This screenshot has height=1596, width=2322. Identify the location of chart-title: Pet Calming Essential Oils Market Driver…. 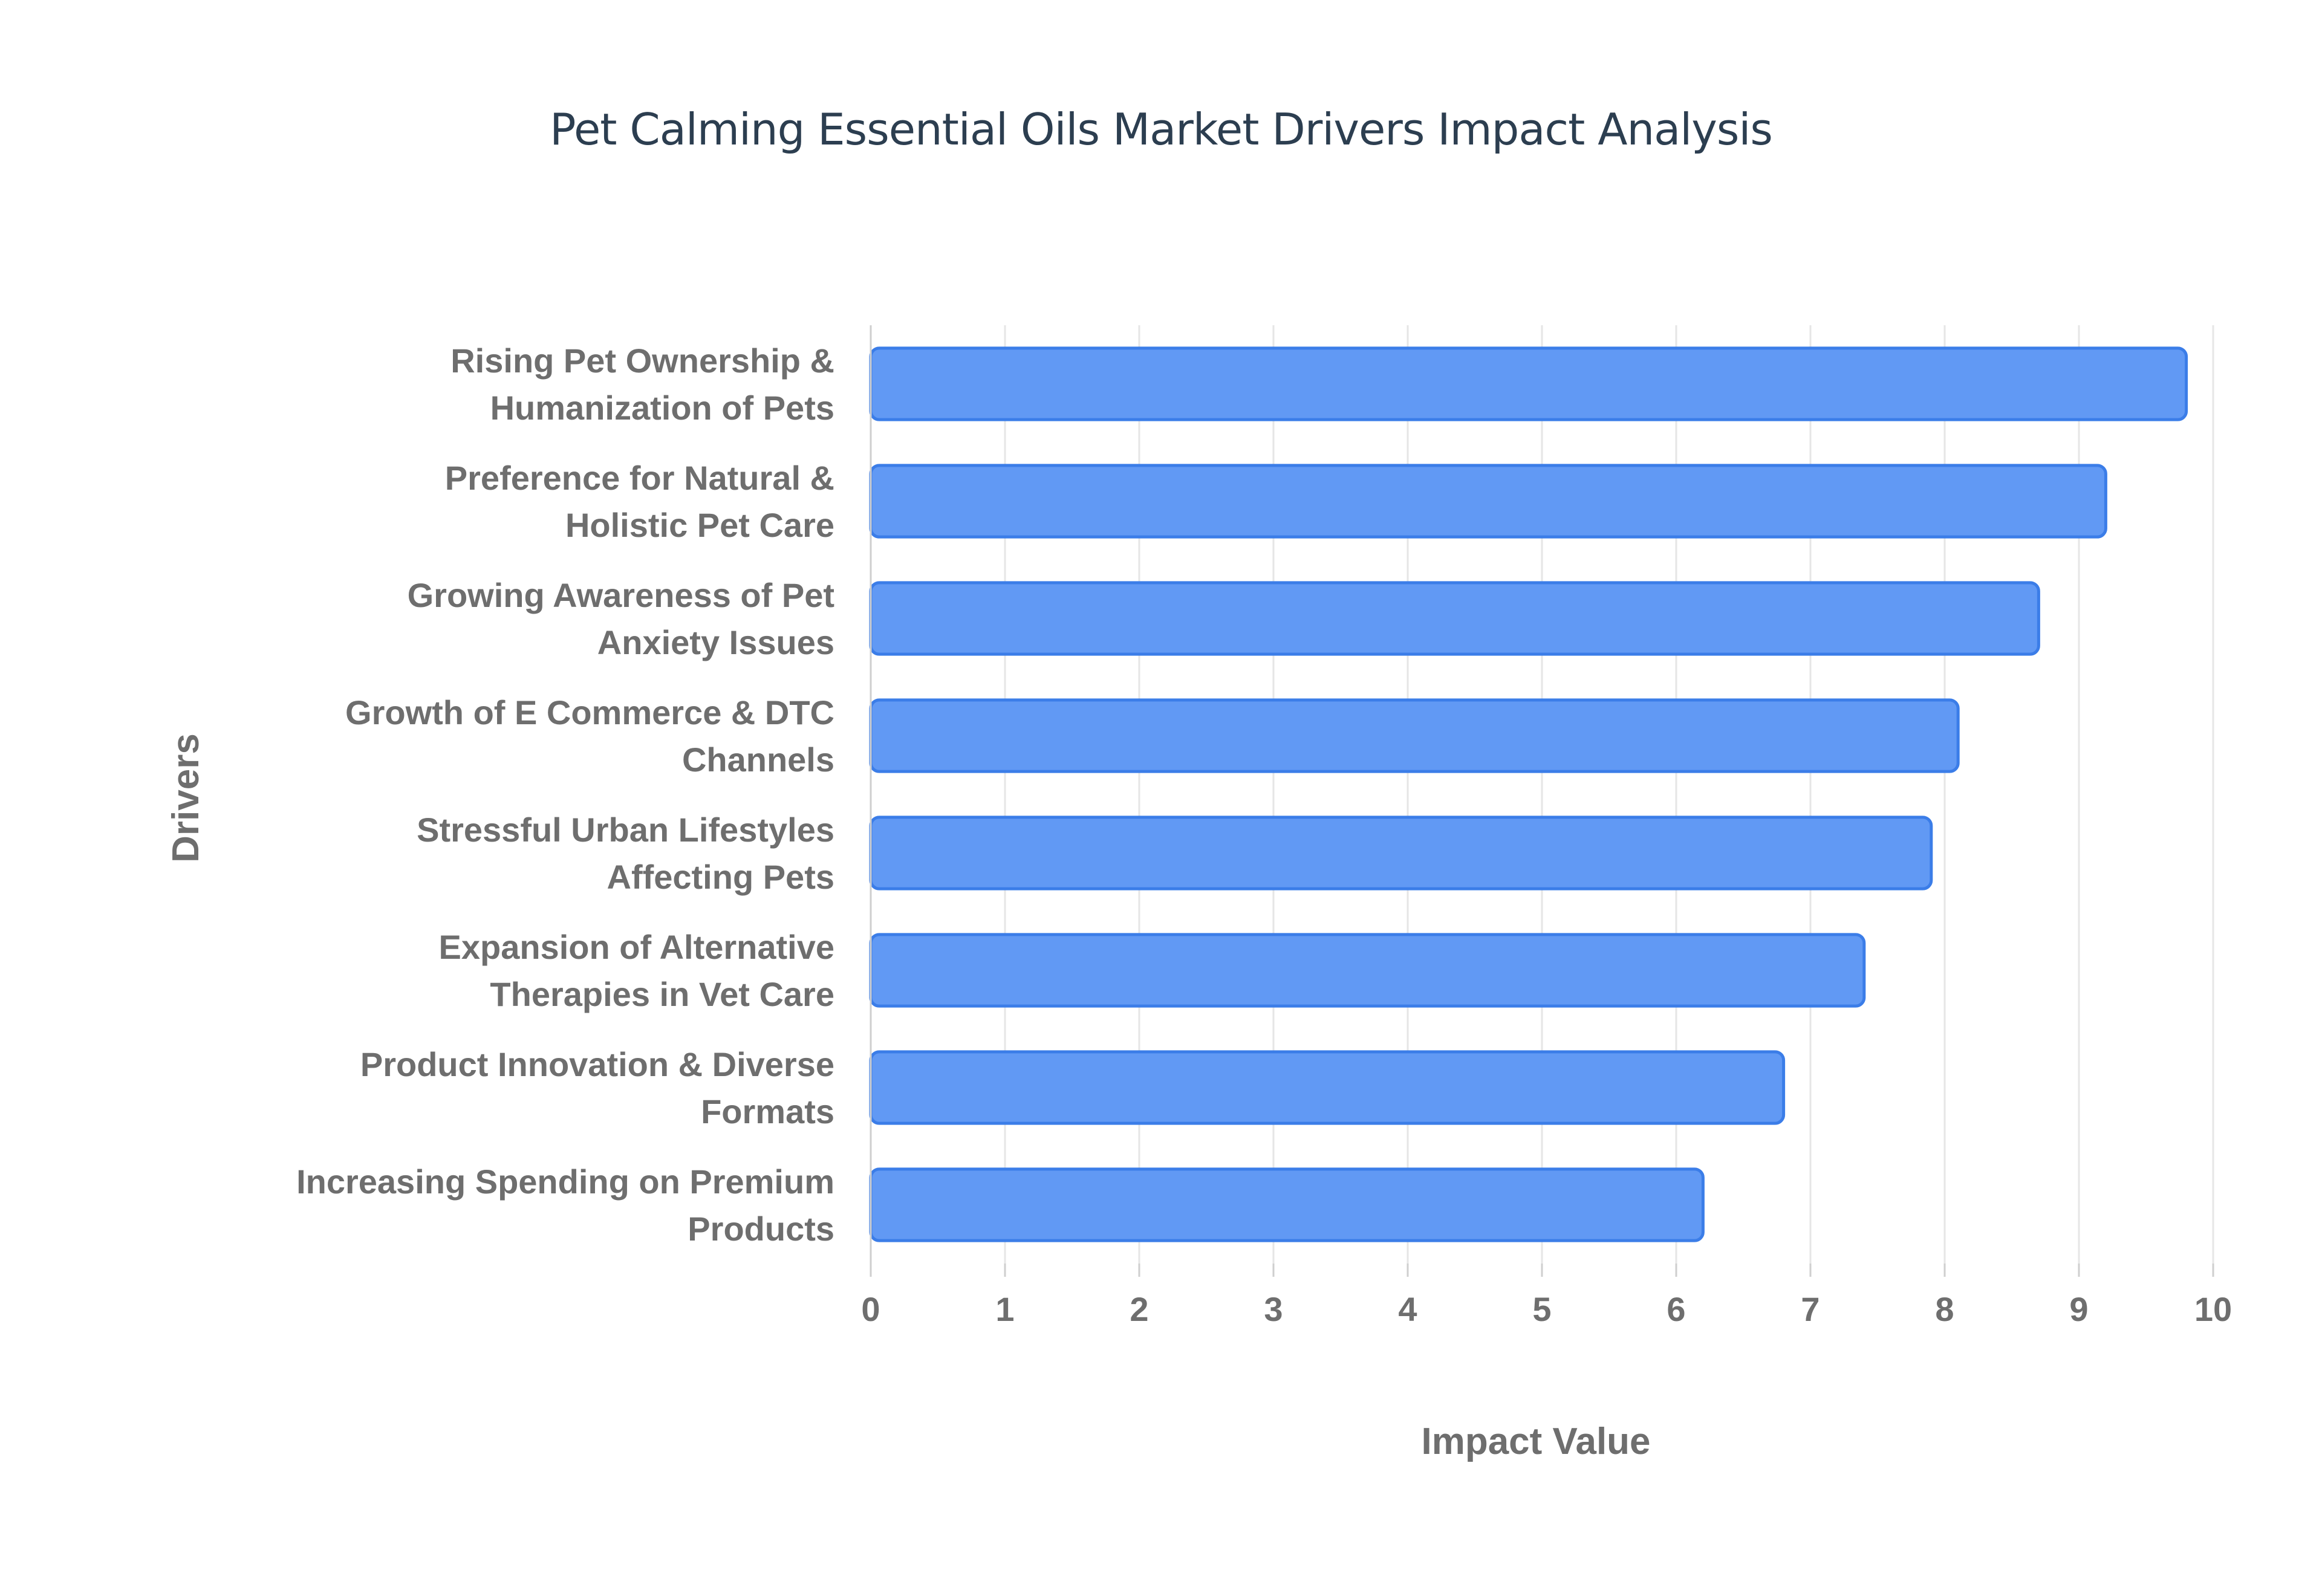
(1161, 129).